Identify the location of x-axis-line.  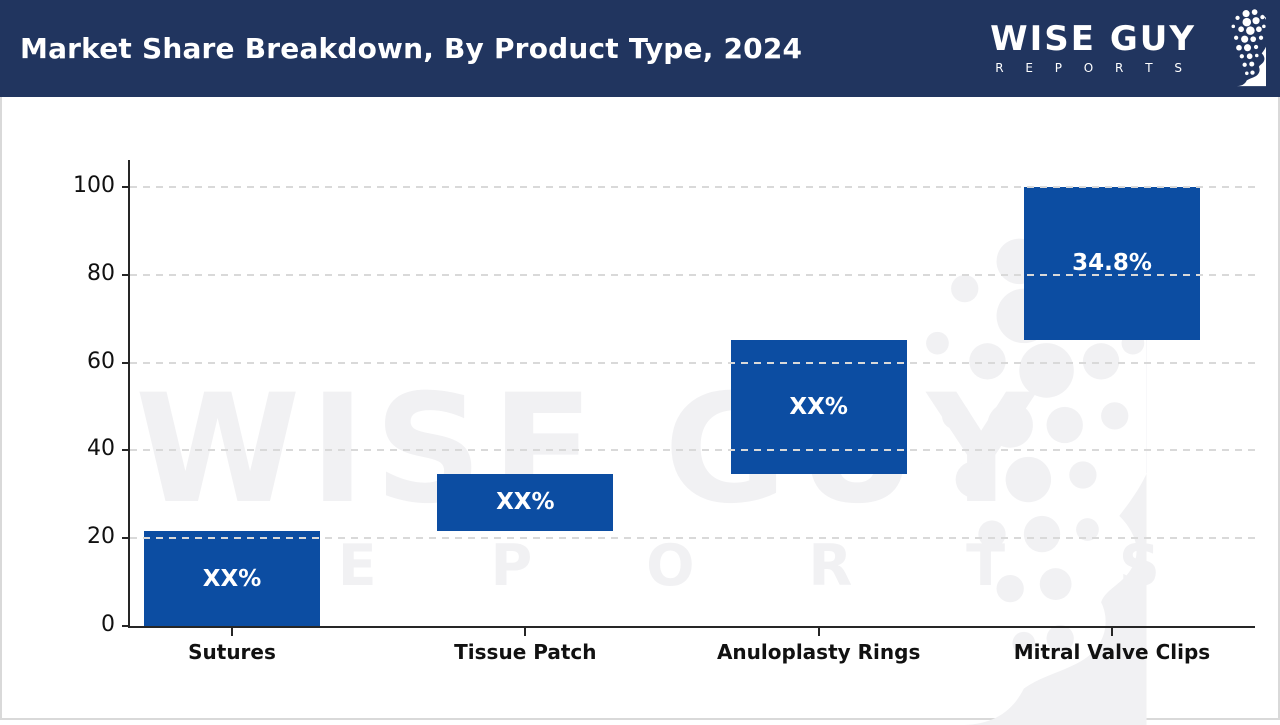
(691, 627).